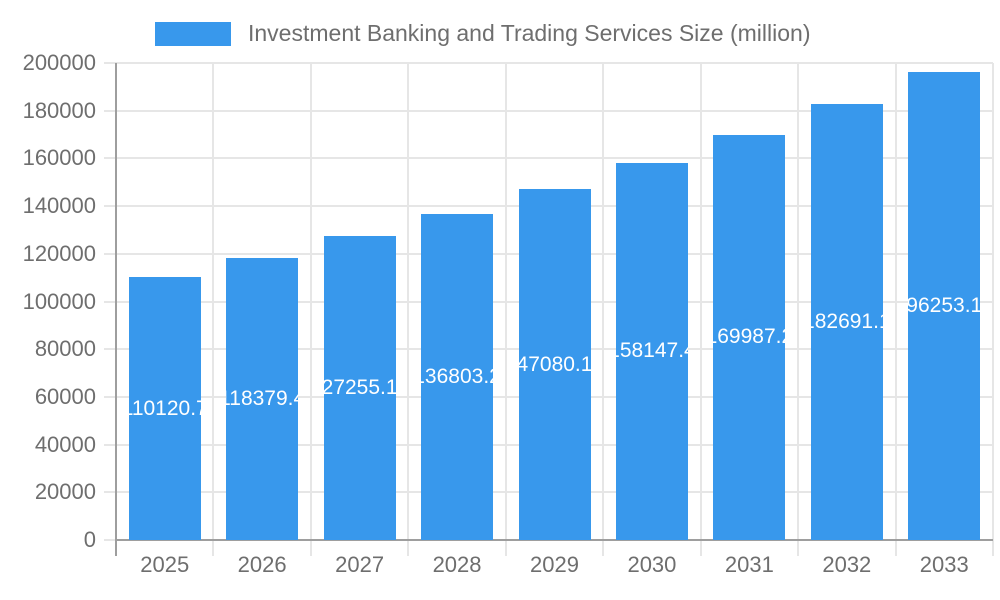 This screenshot has height=600, width=1000. I want to click on bar-value-label: 158147.4, so click(652, 351).